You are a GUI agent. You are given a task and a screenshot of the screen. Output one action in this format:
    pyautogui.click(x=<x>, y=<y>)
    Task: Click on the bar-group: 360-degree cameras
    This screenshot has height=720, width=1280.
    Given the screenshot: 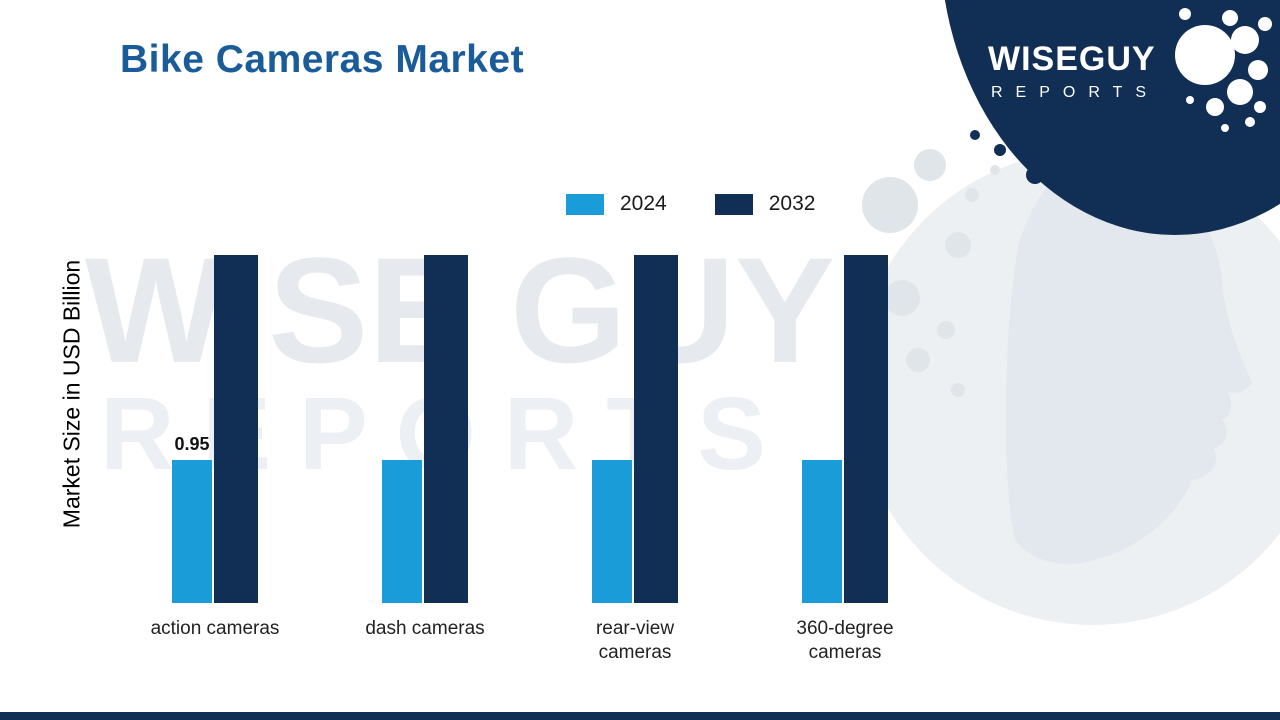 What is the action you would take?
    pyautogui.click(x=845, y=446)
    